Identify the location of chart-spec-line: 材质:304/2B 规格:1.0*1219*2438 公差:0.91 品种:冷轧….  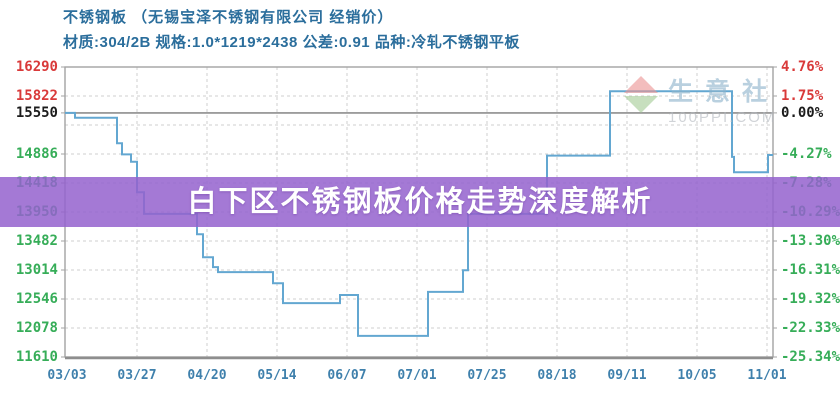
(291, 42).